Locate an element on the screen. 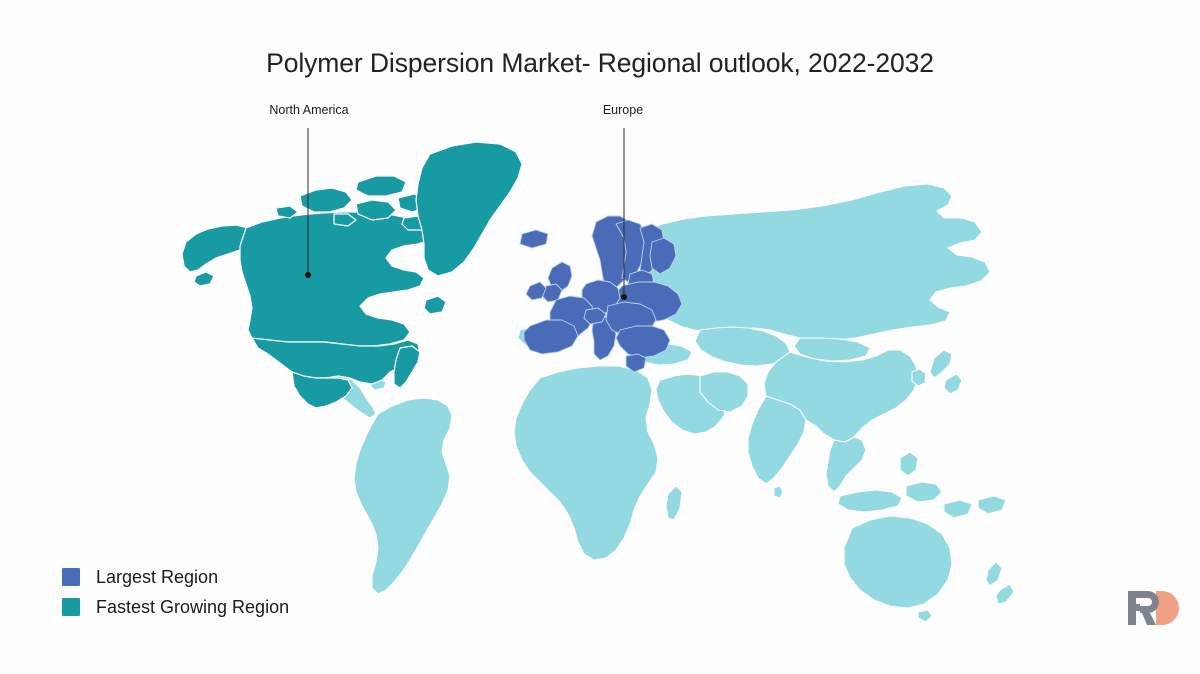 Image resolution: width=1200 pixels, height=674 pixels. brand-logo-mark-icon is located at coordinates (1153, 608).